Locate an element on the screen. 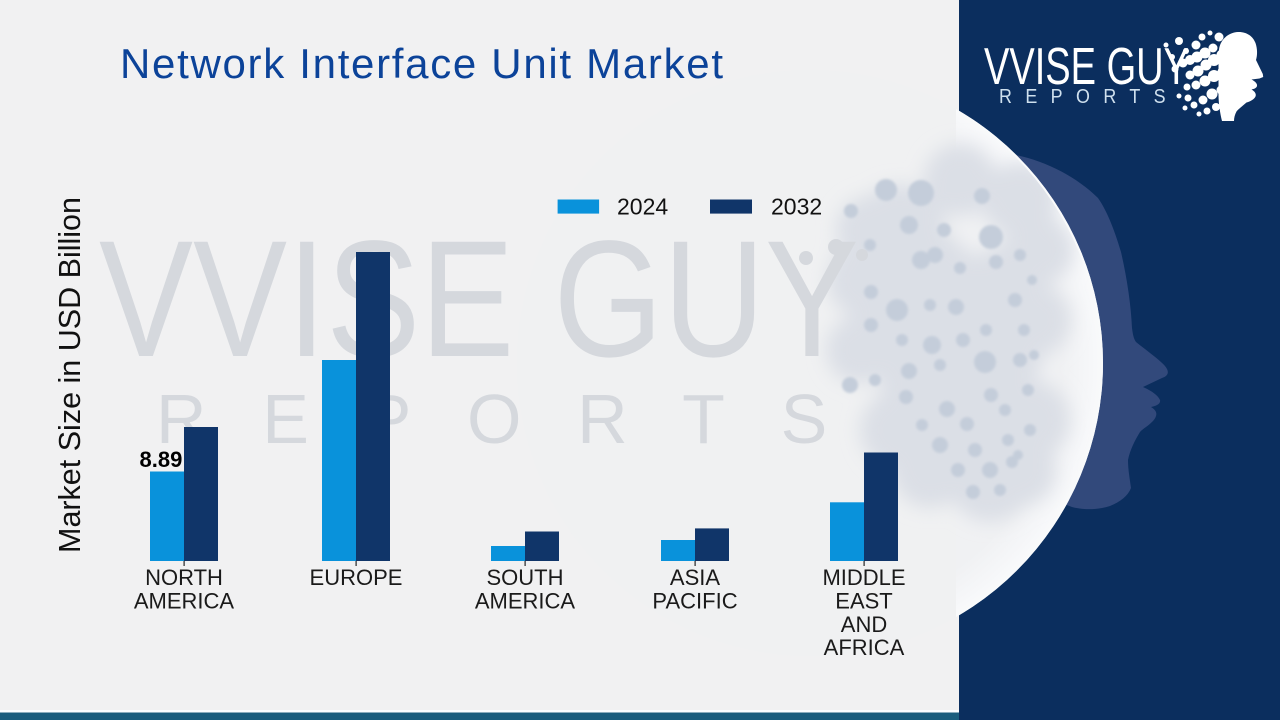 The width and height of the screenshot is (1280, 720). svg-text: SOUTH is located at coordinates (525, 577).